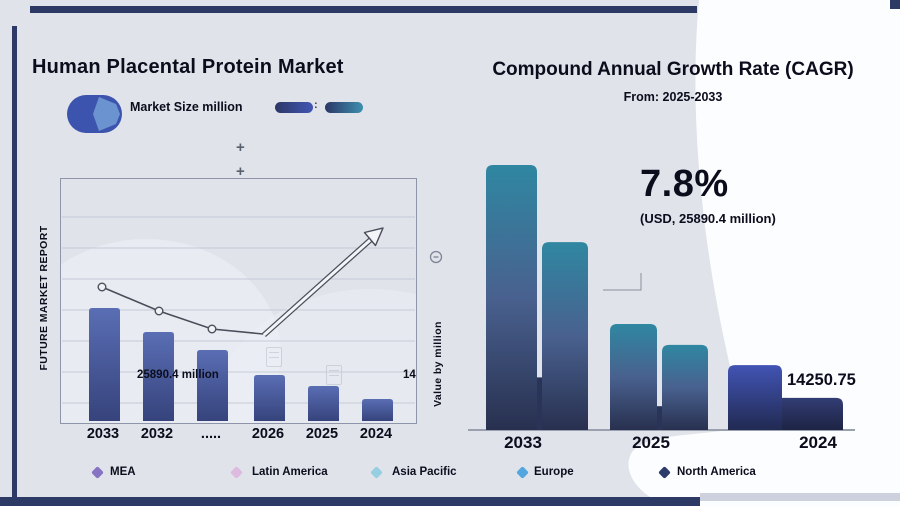  Describe the element at coordinates (186, 107) in the screenshot. I see `market-size-label: Market Size million` at that location.